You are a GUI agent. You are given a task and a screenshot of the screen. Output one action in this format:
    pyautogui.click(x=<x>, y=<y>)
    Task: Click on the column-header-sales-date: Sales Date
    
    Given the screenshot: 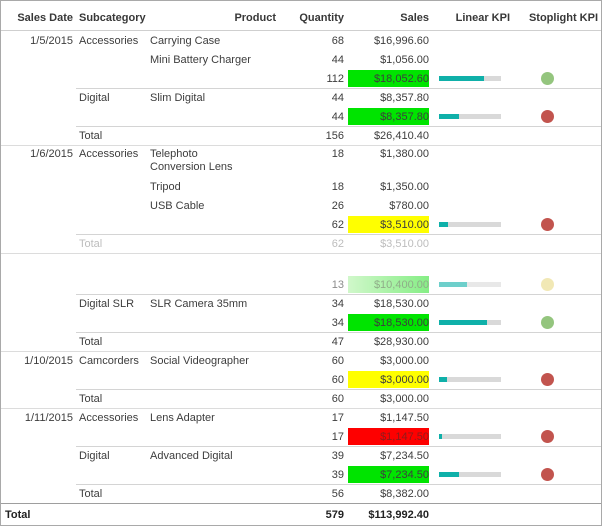 What is the action you would take?
    pyautogui.click(x=45, y=17)
    